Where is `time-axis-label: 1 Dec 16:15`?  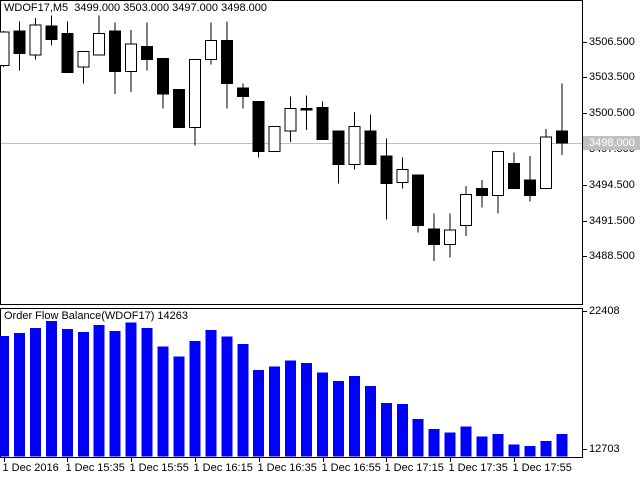
time-axis-label: 1 Dec 16:15 is located at coordinates (223, 468).